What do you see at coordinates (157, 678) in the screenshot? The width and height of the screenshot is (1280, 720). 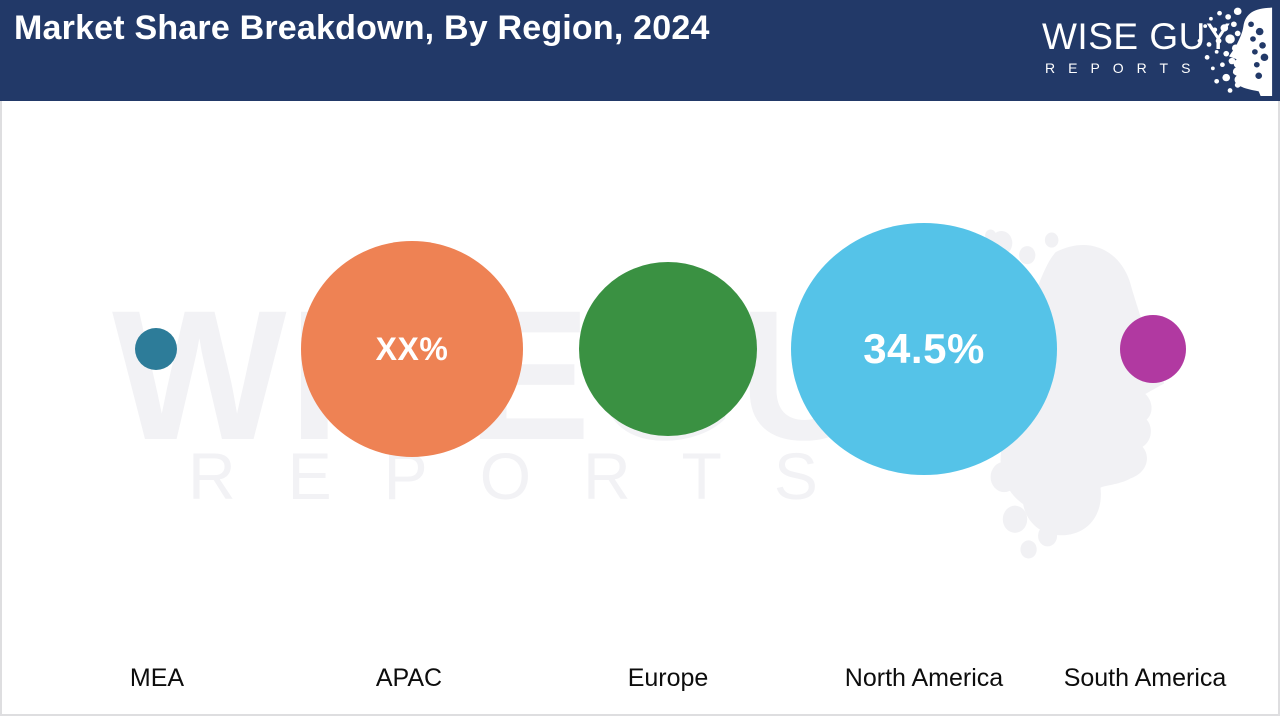 I see `category-label-mea: MEA` at bounding box center [157, 678].